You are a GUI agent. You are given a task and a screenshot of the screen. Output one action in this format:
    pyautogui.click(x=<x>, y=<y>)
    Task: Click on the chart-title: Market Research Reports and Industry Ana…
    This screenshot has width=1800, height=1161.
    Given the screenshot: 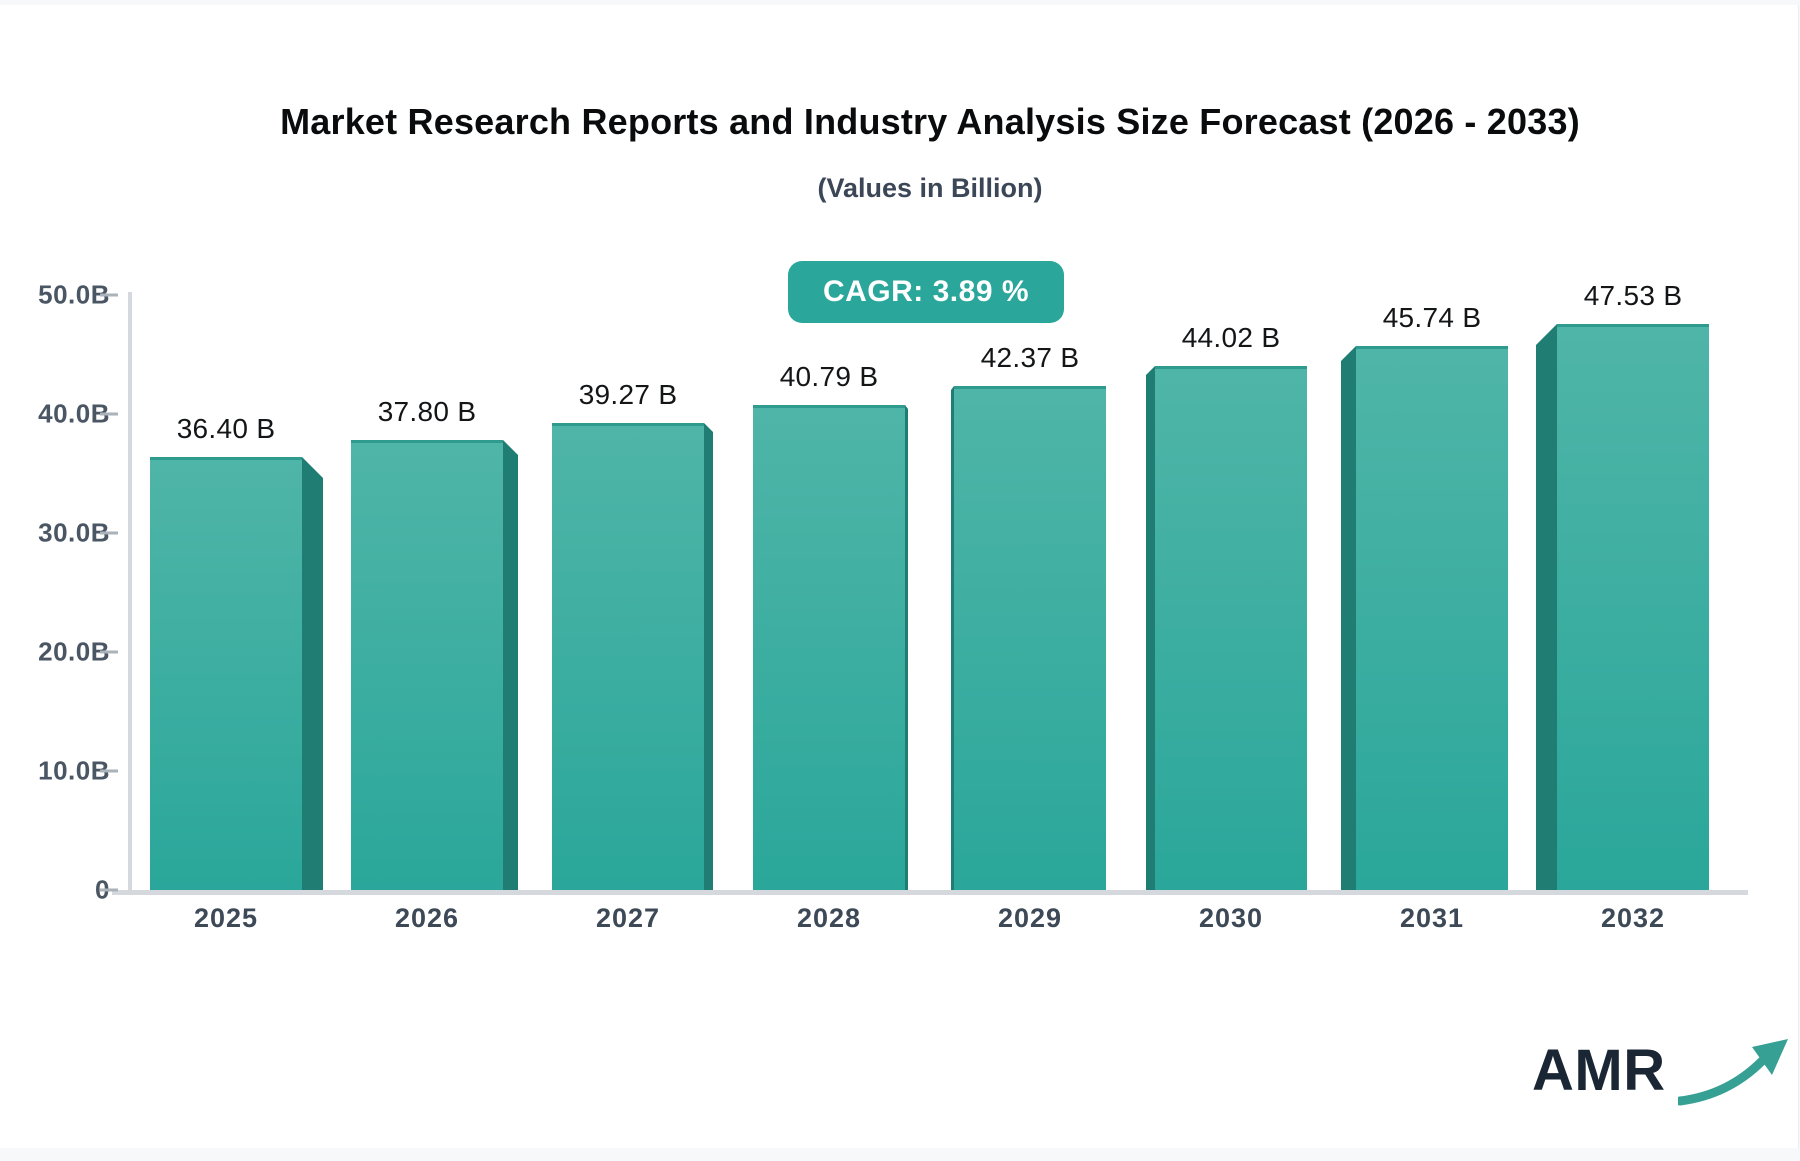 What is the action you would take?
    pyautogui.click(x=930, y=121)
    